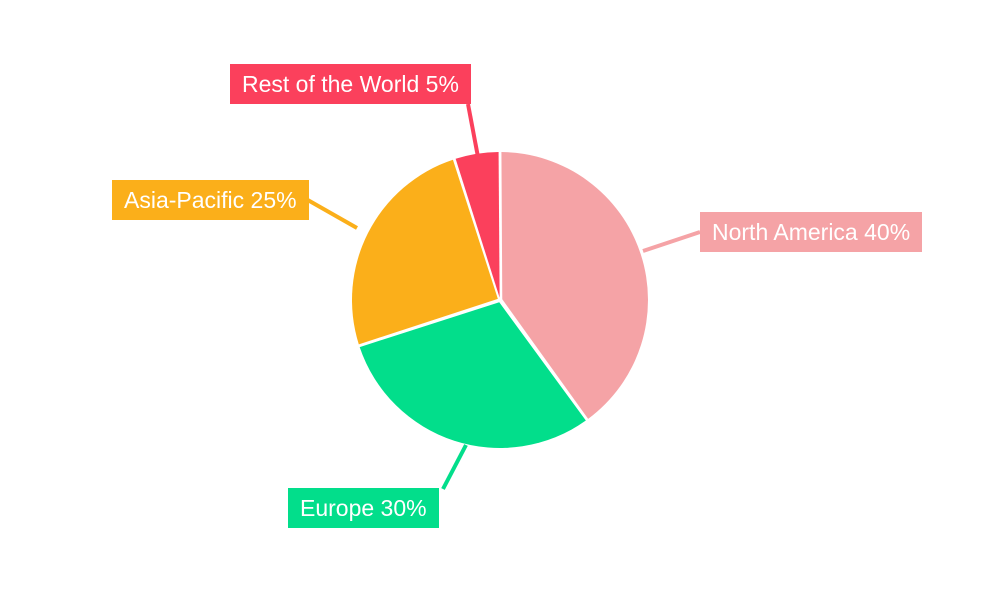 Image resolution: width=1000 pixels, height=600 pixels. I want to click on pie-slice-europe, so click(472, 375).